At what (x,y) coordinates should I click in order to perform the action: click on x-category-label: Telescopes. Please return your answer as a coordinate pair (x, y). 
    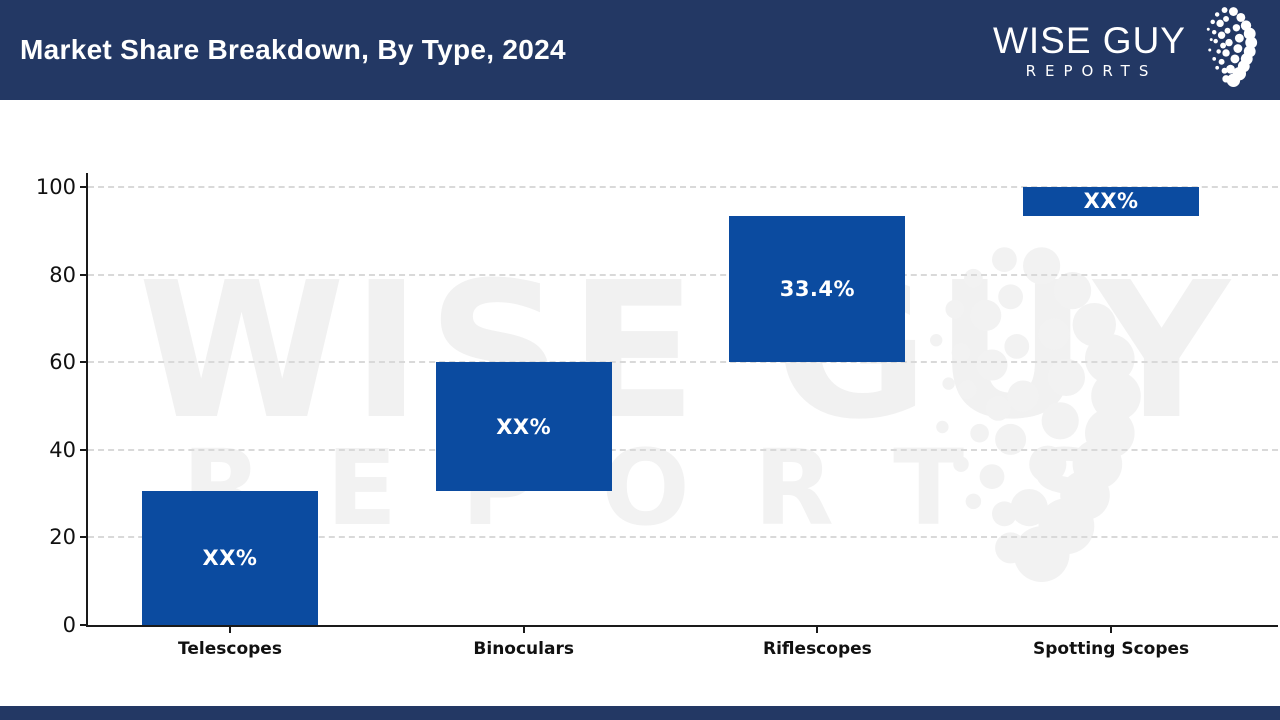
    Looking at the image, I should click on (230, 649).